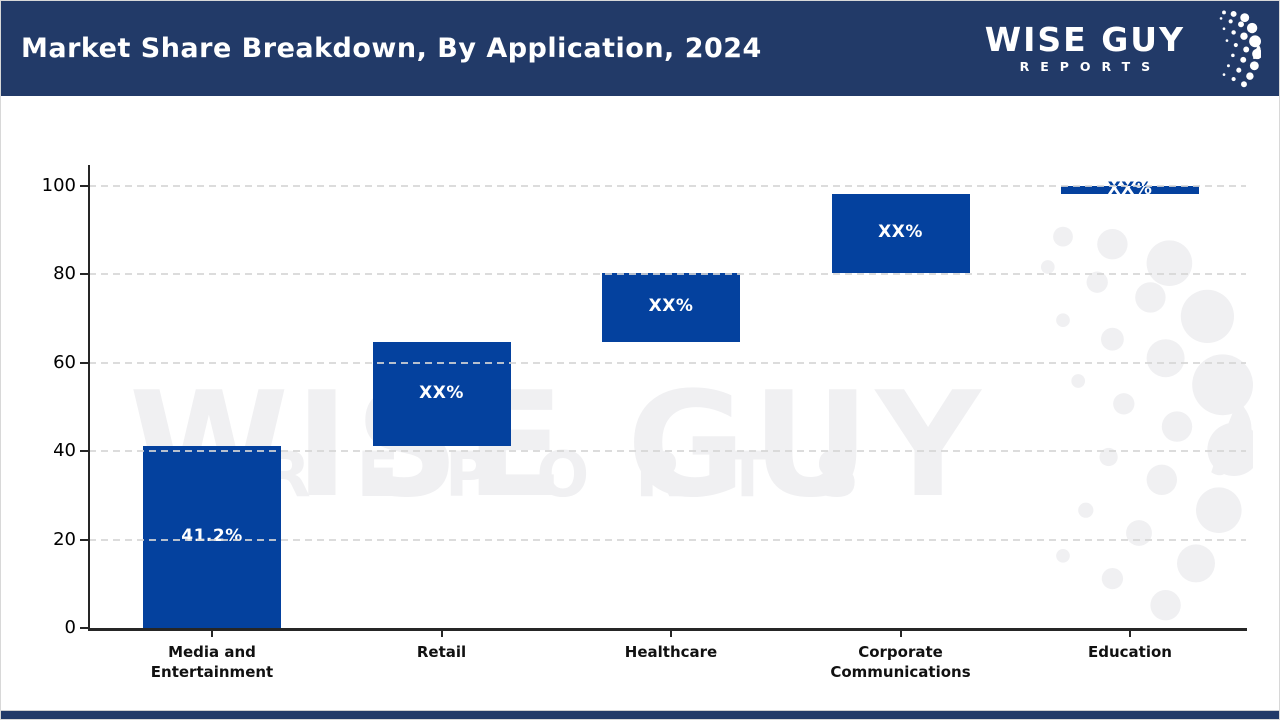 This screenshot has width=1280, height=720. Describe the element at coordinates (900, 662) in the screenshot. I see `x-category-label: Corporate Communications` at that location.